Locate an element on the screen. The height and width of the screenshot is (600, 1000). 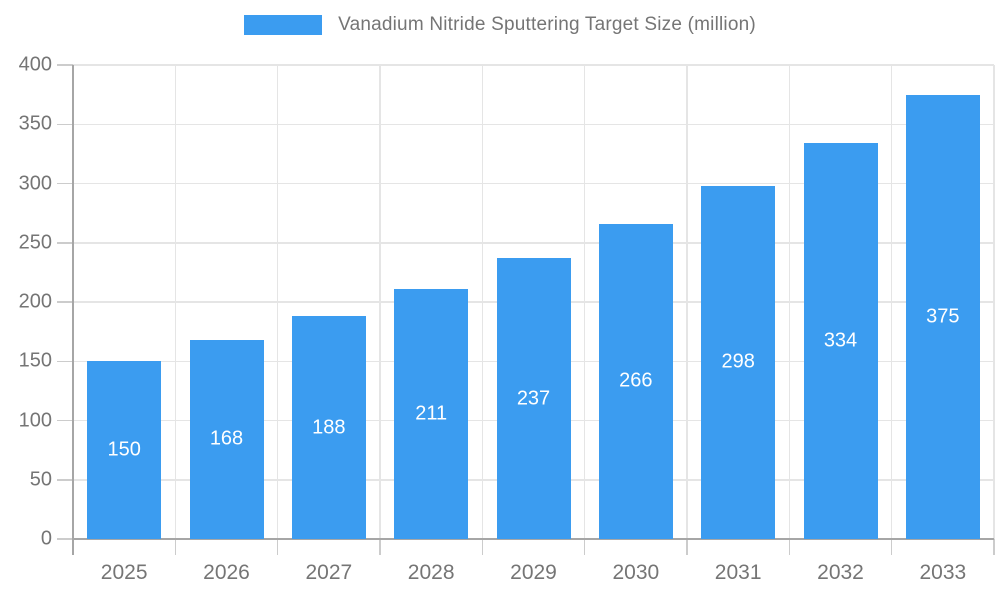
bar-value-label: 298 is located at coordinates (738, 361).